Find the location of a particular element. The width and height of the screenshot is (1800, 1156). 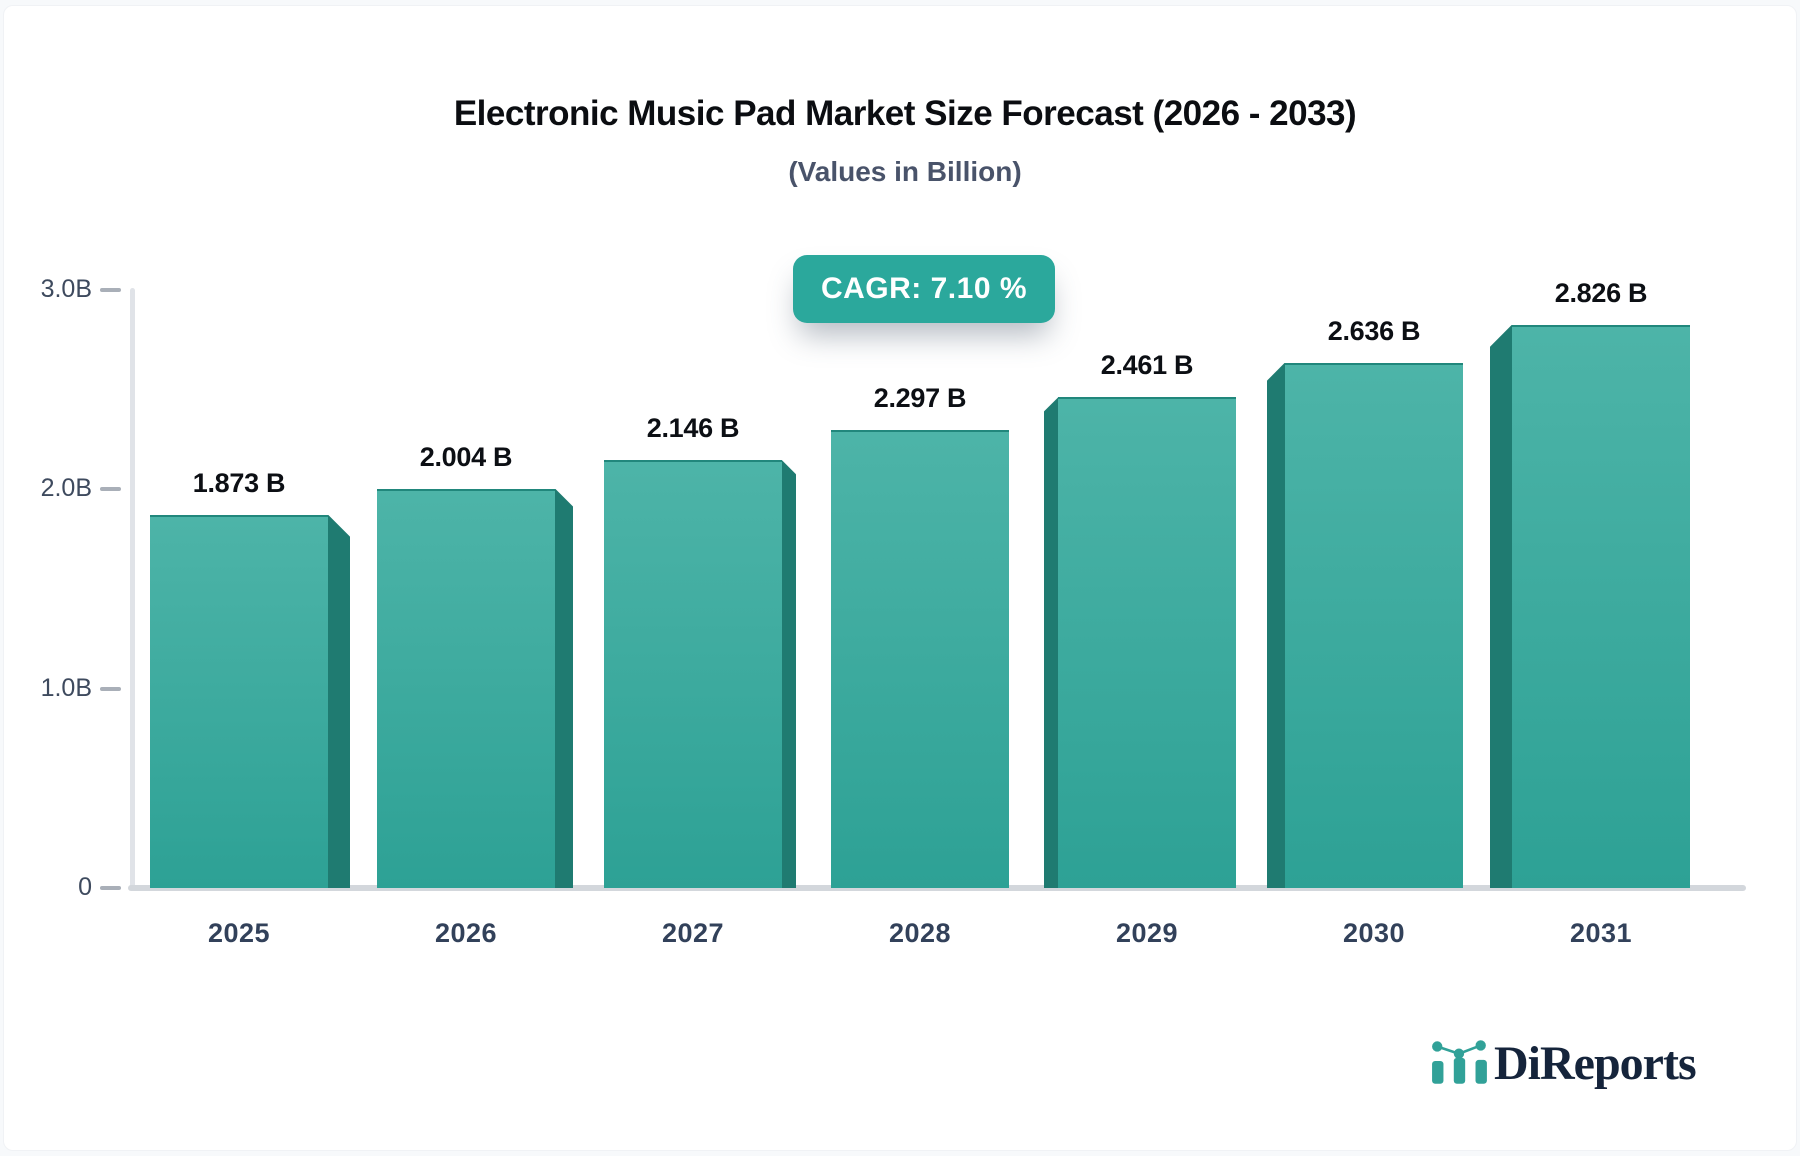

x-axis-label: 2030 is located at coordinates (1374, 933).